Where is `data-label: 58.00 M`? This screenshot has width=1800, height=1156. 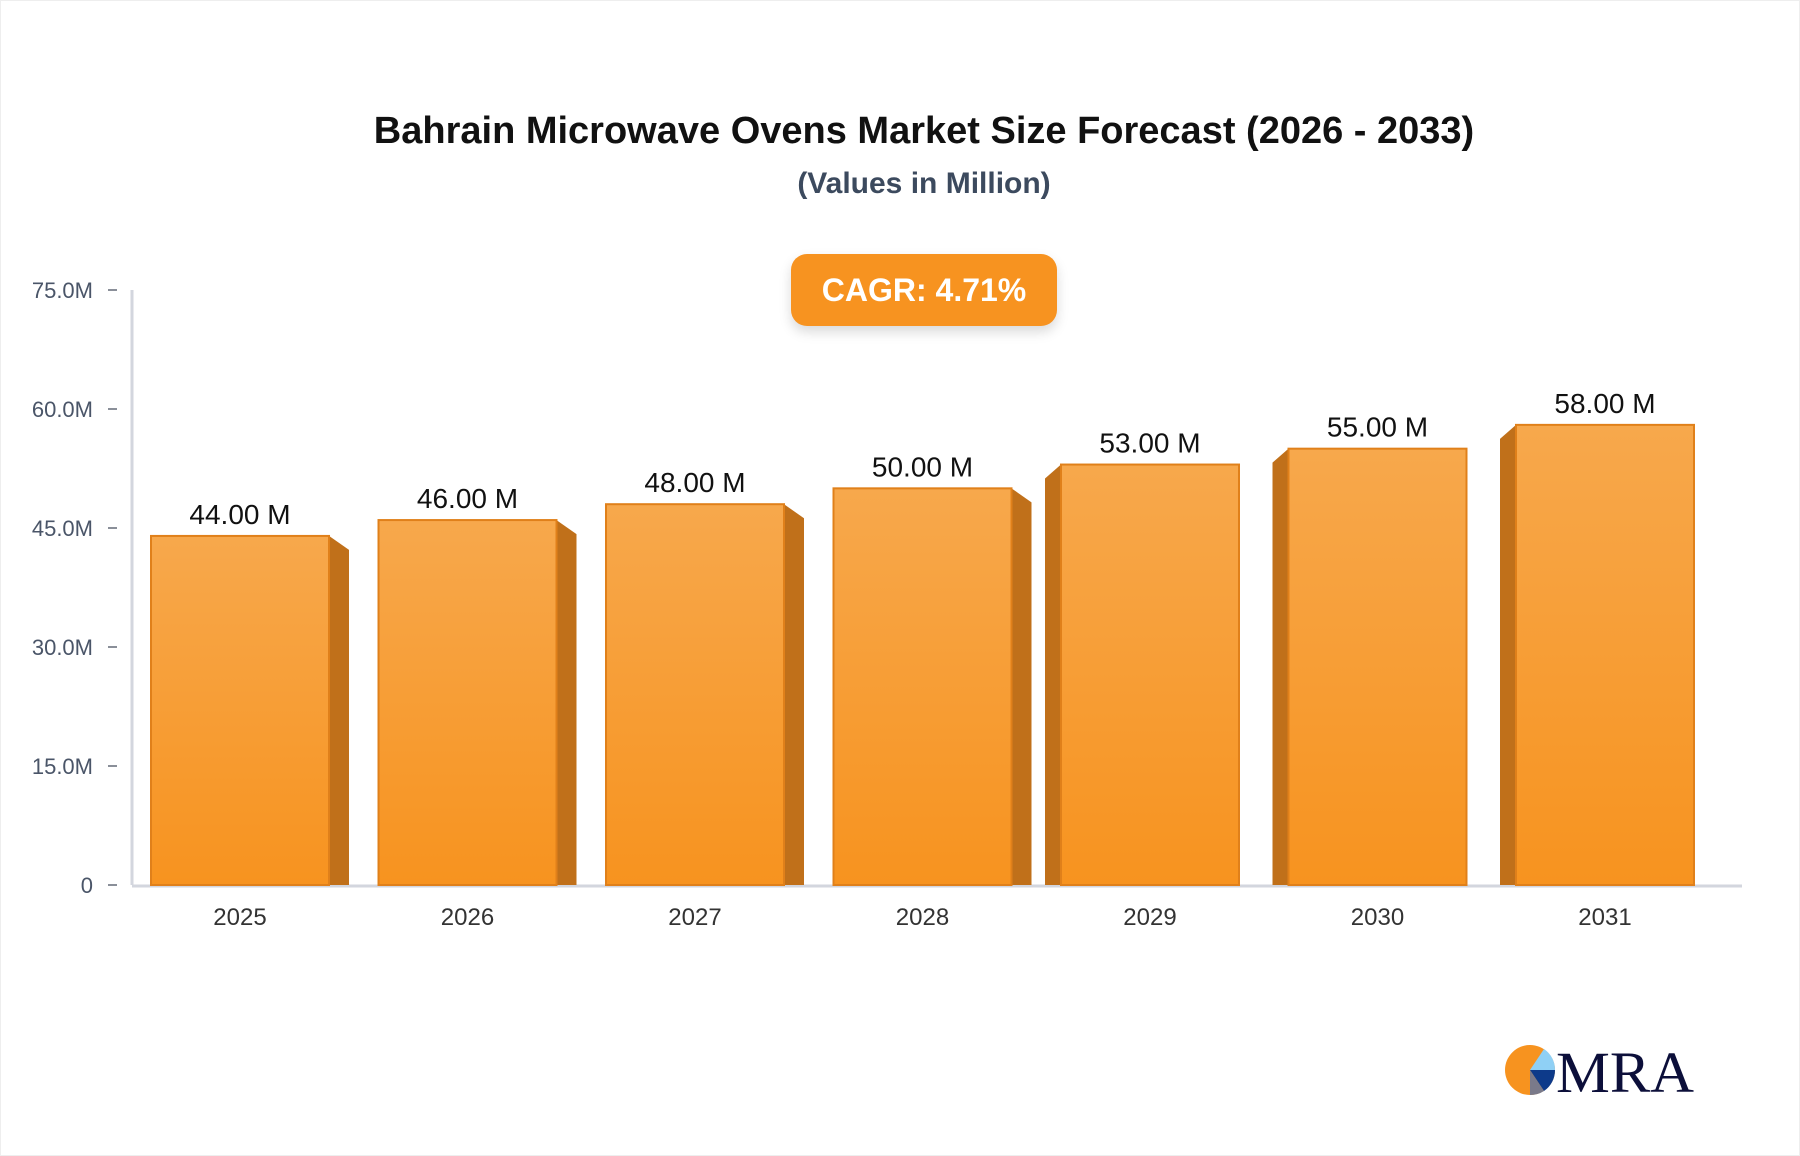 data-label: 58.00 M is located at coordinates (1604, 403).